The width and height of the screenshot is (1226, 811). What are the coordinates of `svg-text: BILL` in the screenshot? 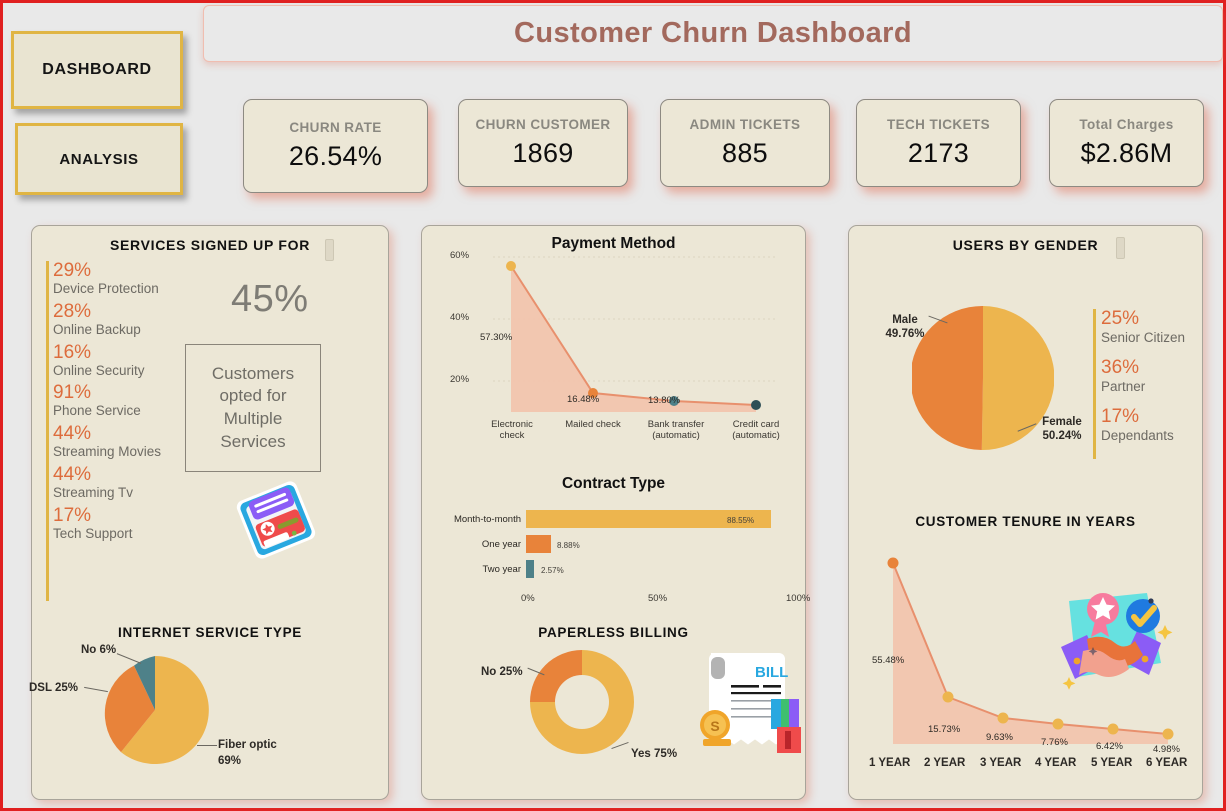 It's located at (771, 672).